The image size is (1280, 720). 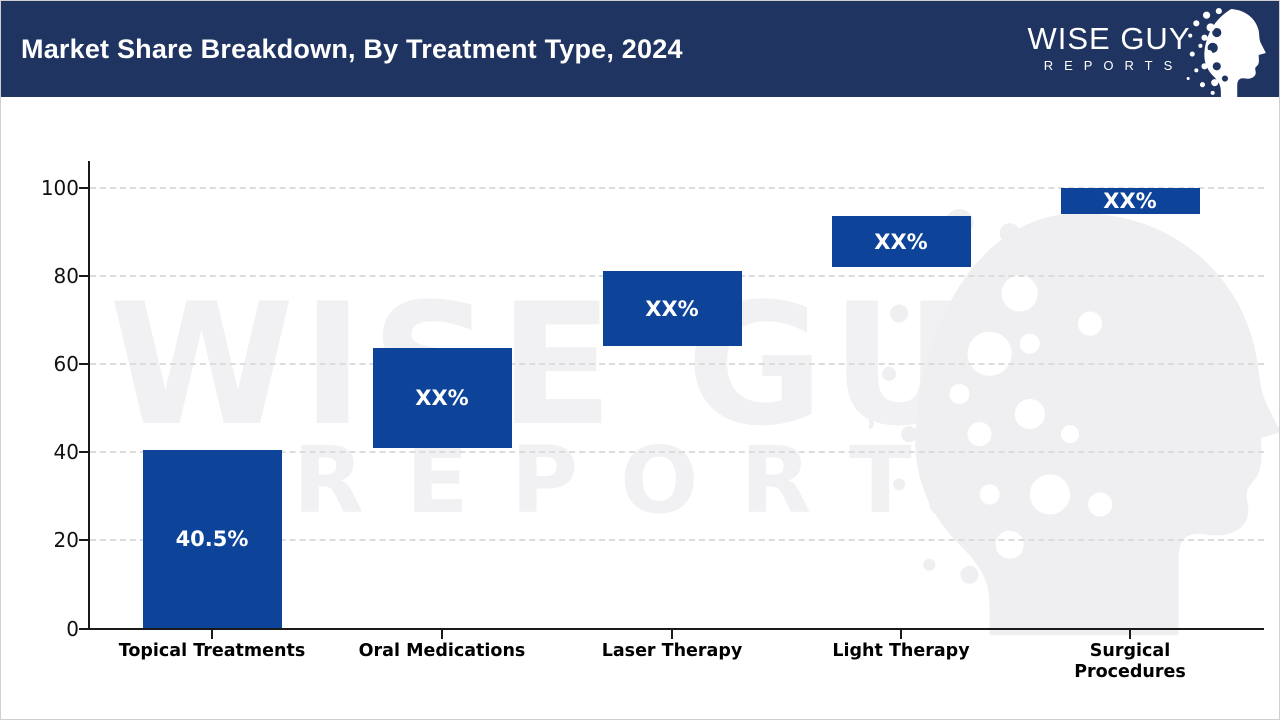 I want to click on y-tick-label: 0, so click(x=72, y=628).